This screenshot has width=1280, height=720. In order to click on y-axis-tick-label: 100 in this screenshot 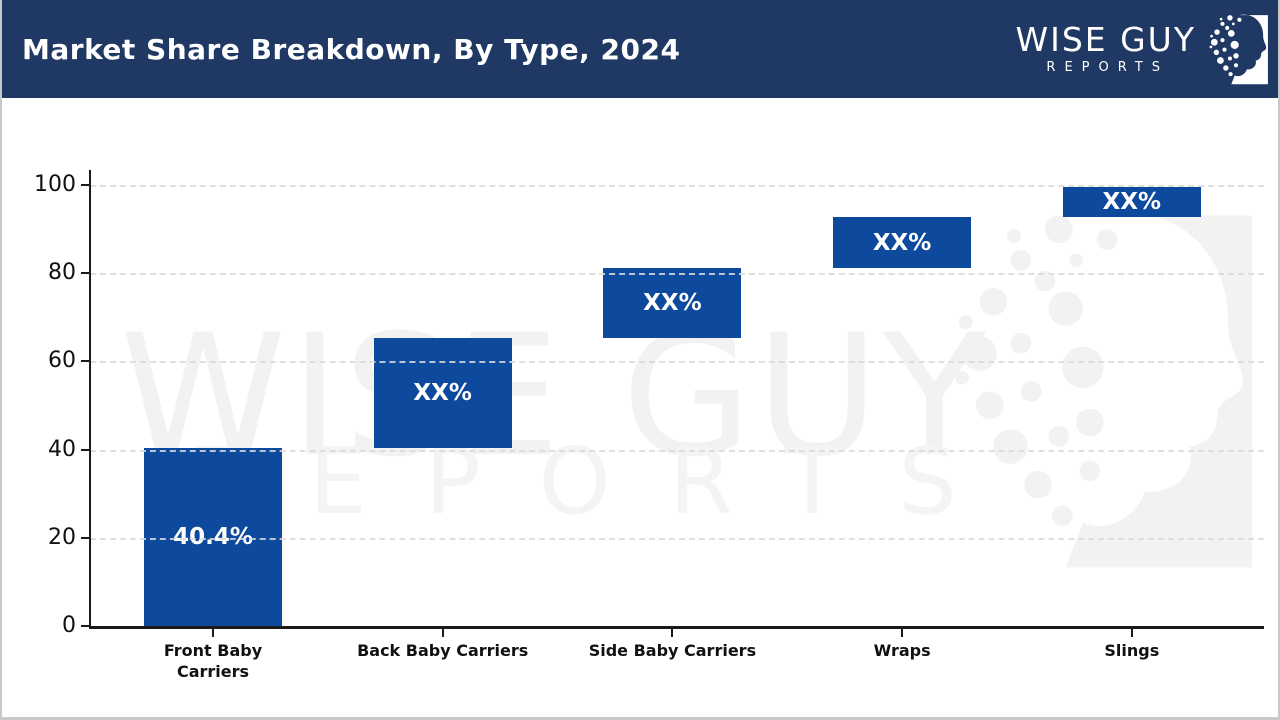, I will do `click(55, 184)`.